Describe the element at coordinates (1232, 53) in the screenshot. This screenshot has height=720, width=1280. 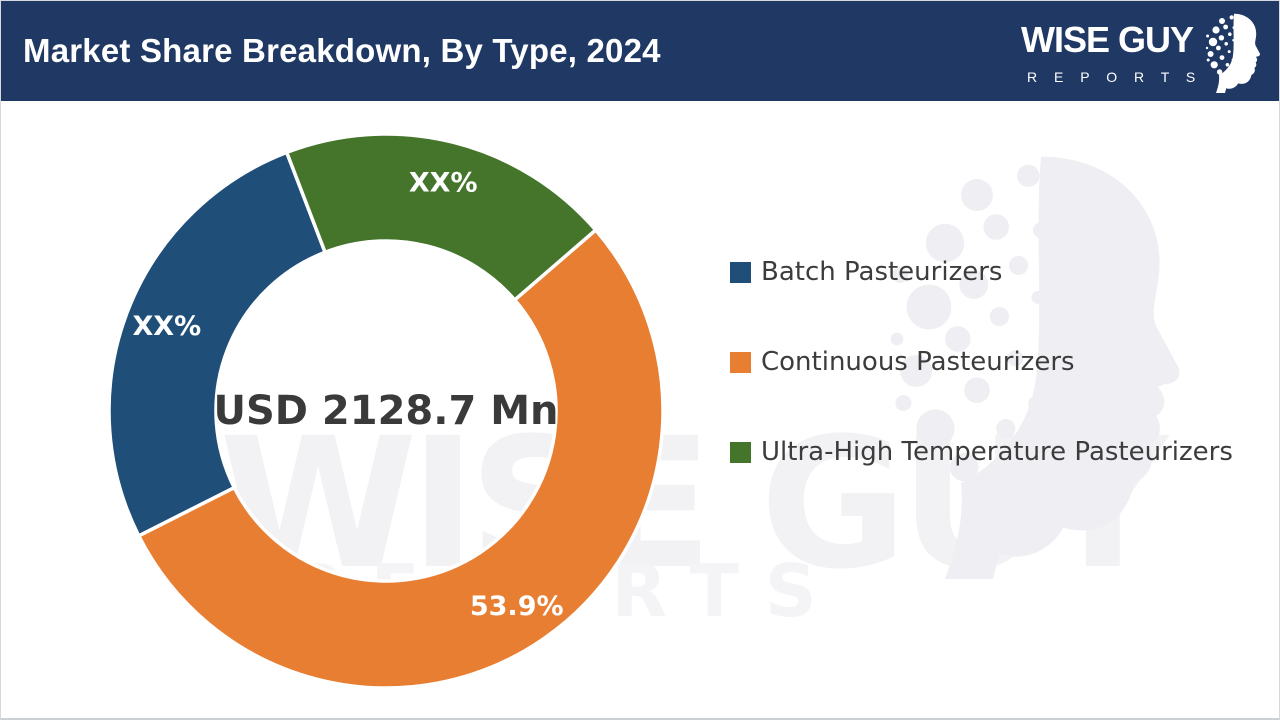
I see `brand-face-icon` at that location.